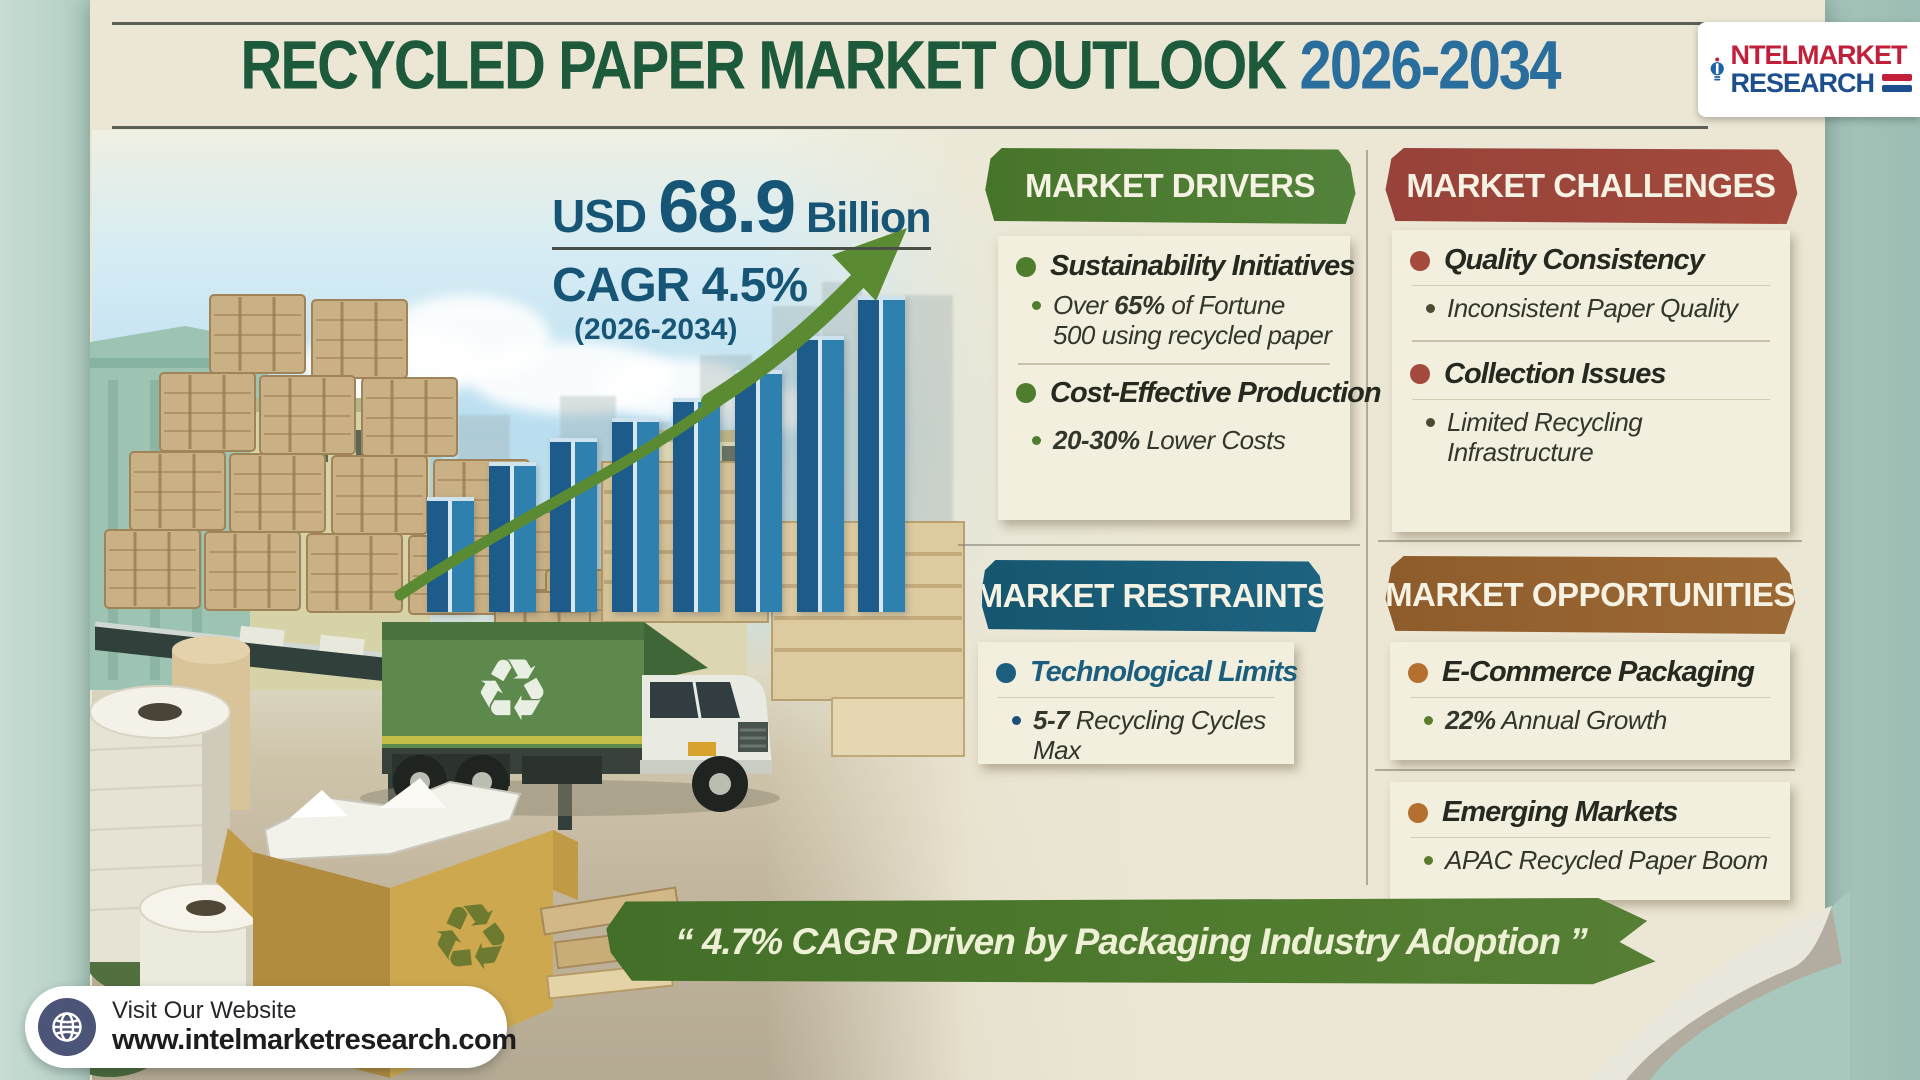  I want to click on forecast-stats: USD 68.9 Billion CAGR 4.5% (2026-2034), so click(742, 256).